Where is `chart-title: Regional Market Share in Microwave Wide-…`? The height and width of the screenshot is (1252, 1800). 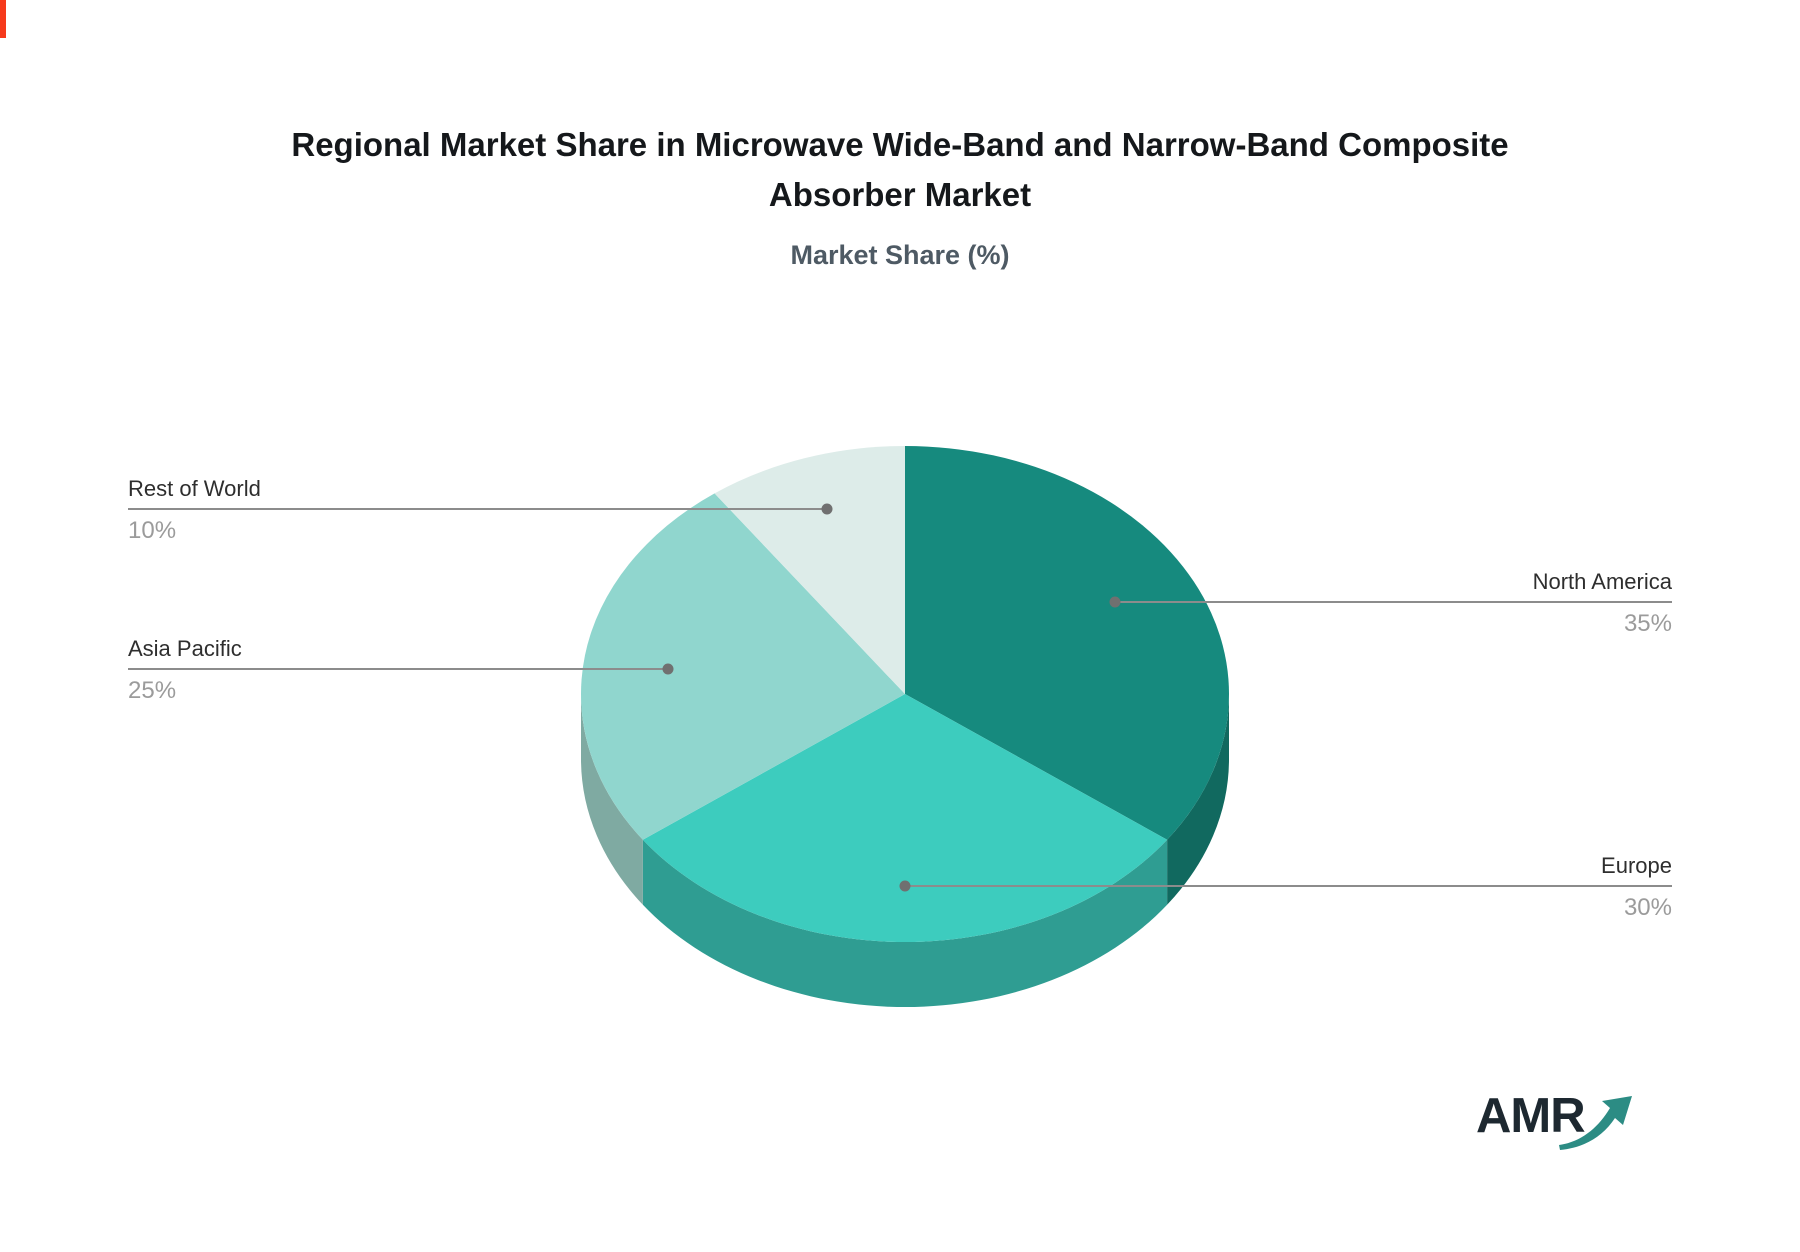
chart-title: Regional Market Share in Microwave Wide-… is located at coordinates (900, 170).